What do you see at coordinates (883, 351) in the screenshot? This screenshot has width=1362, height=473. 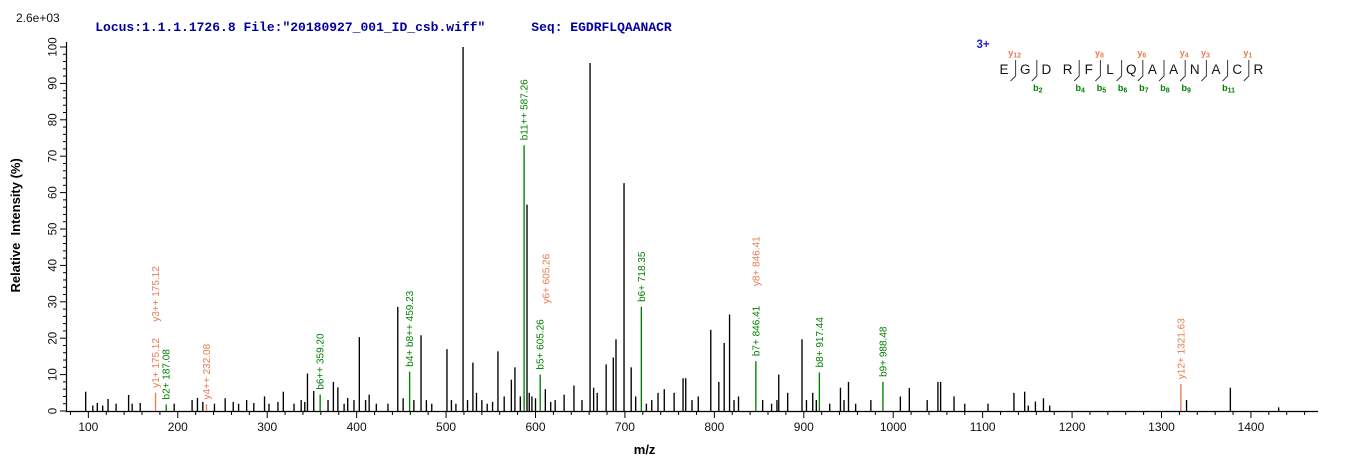 I see `peak-annotation: b9+ 988.48` at bounding box center [883, 351].